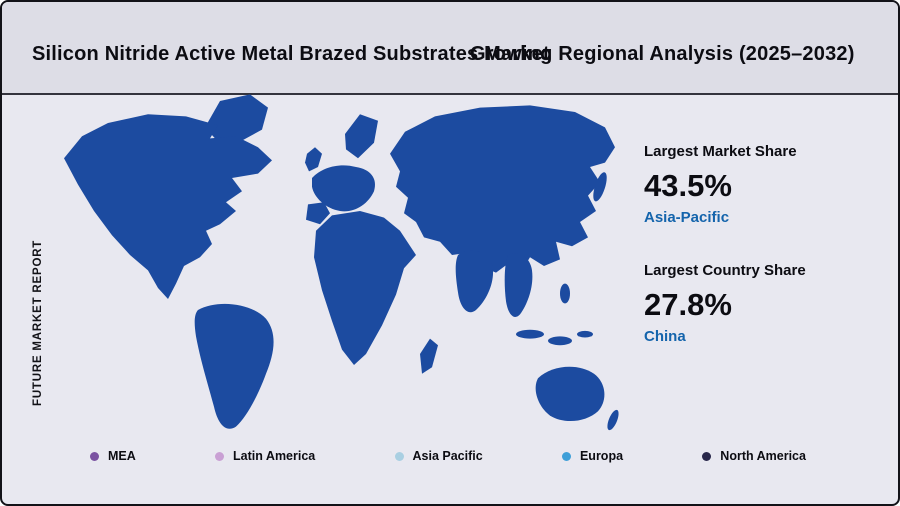 The width and height of the screenshot is (900, 506). Describe the element at coordinates (585, 334) in the screenshot. I see `island-sulawesi` at that location.